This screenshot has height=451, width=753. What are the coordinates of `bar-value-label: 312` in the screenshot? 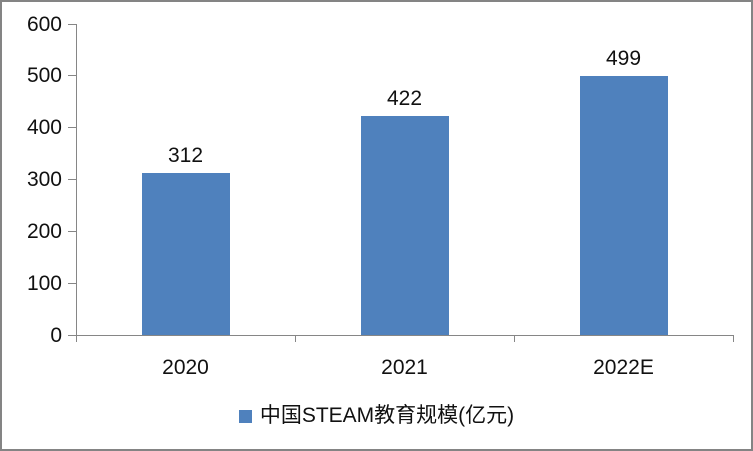 It's located at (185, 156).